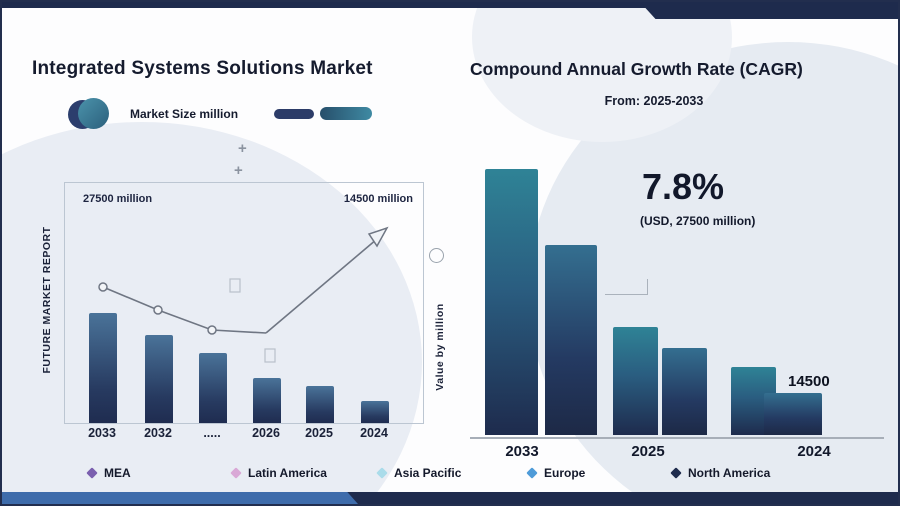  What do you see at coordinates (243, 436) in the screenshot?
I see `left-chart-x-axis: 2033 2032 ..... 2026 2025 2024` at bounding box center [243, 436].